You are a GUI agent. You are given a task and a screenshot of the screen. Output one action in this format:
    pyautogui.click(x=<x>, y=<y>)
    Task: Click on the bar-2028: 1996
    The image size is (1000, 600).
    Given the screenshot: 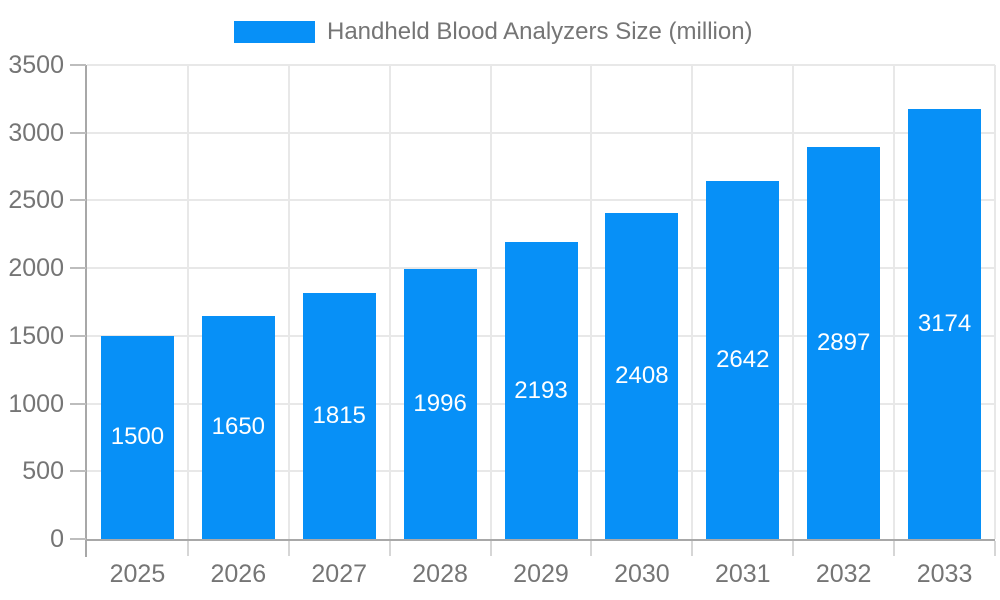 What is the action you would take?
    pyautogui.click(x=440, y=403)
    